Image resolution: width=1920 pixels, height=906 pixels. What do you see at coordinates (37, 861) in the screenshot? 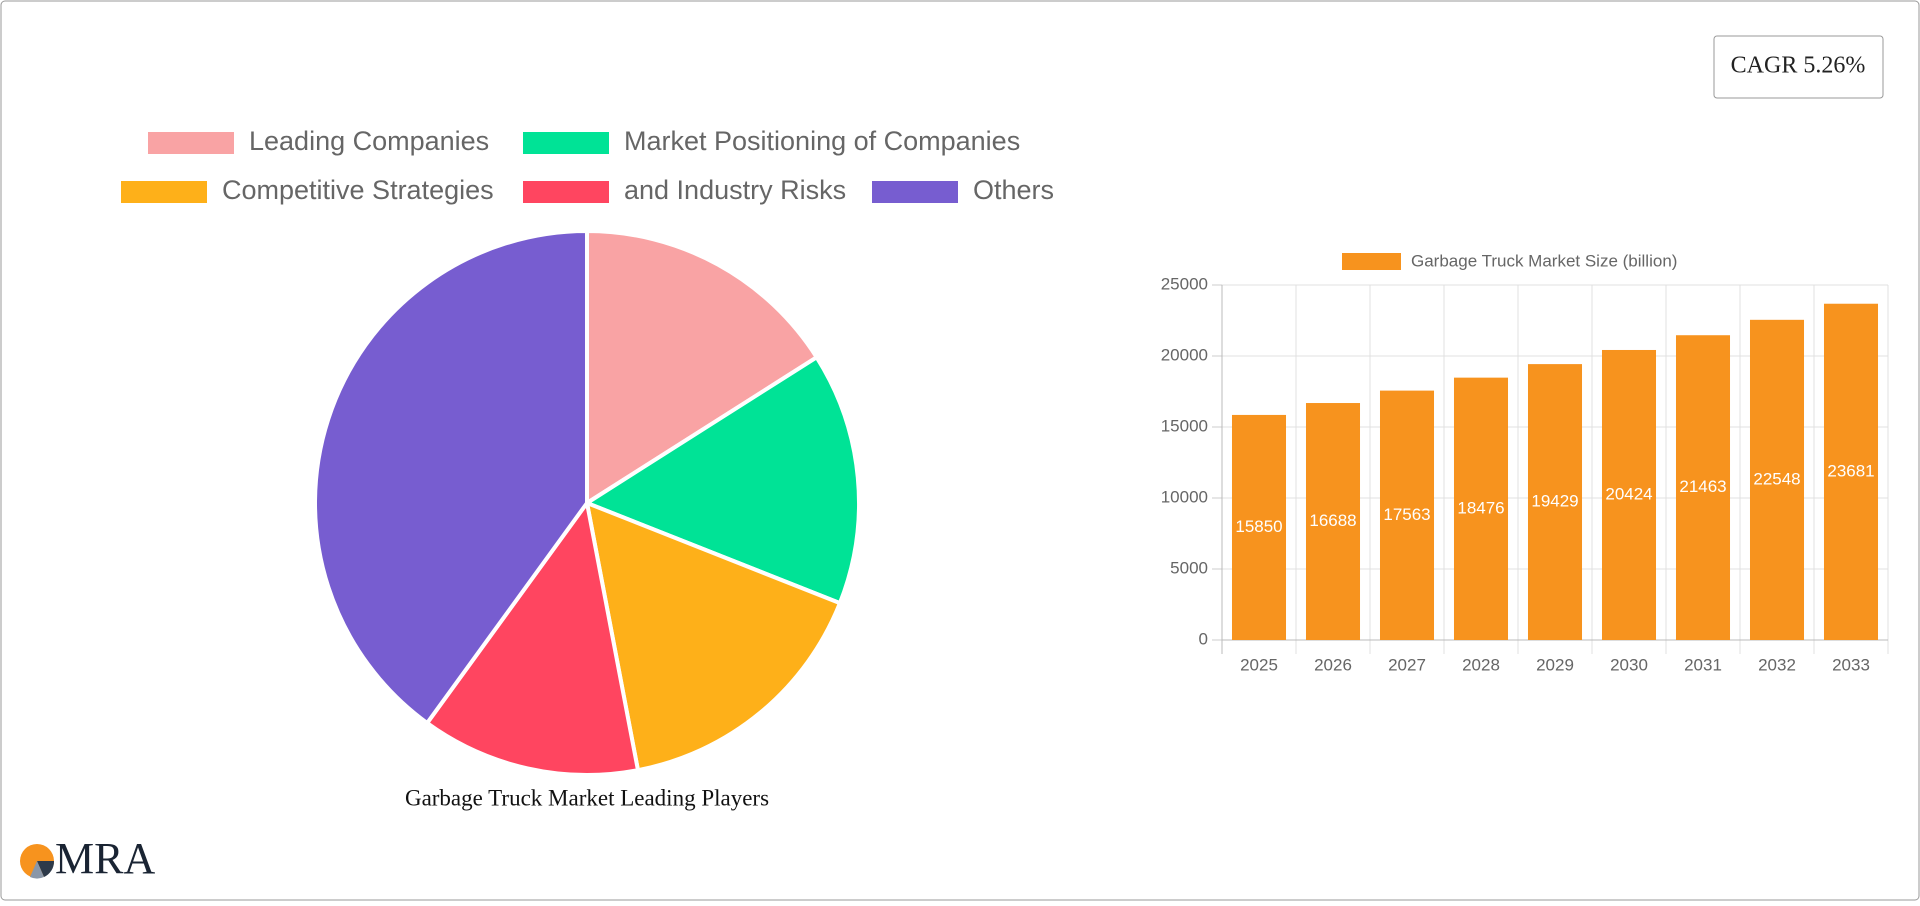
I see `logo-icon` at bounding box center [37, 861].